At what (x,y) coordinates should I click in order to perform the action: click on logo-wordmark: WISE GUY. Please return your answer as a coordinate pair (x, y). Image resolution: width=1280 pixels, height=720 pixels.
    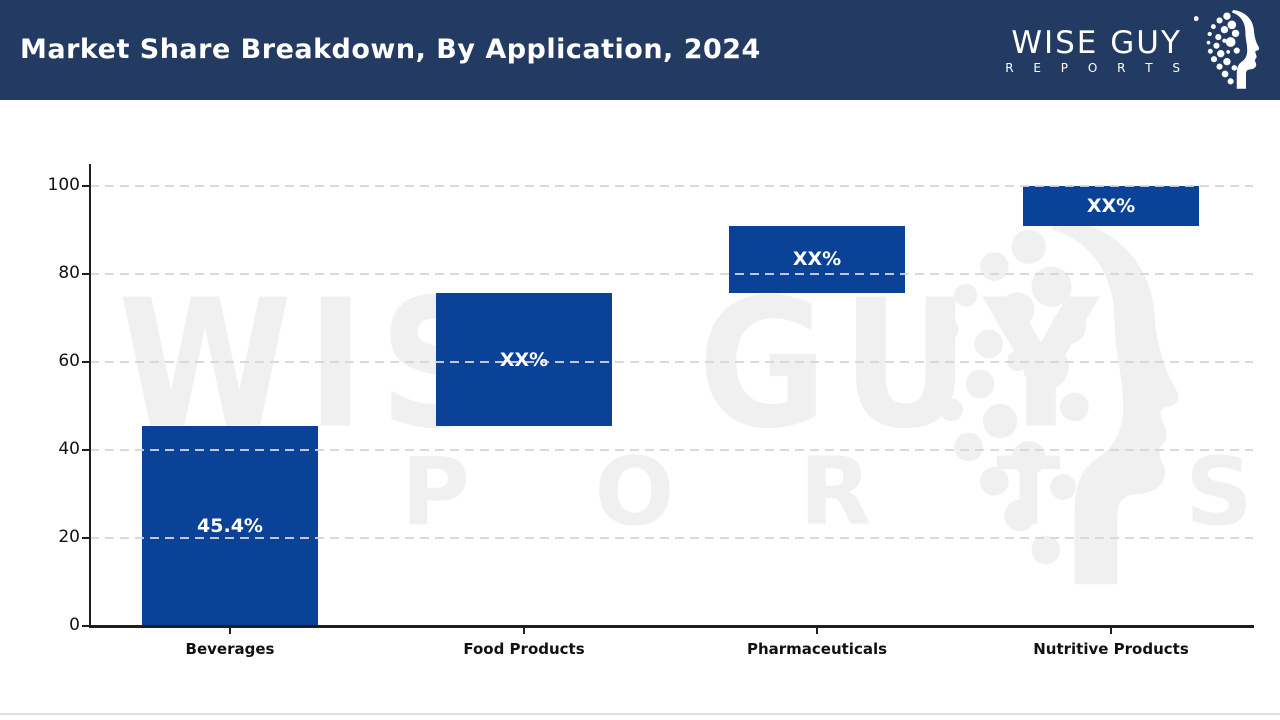
    Looking at the image, I should click on (1096, 42).